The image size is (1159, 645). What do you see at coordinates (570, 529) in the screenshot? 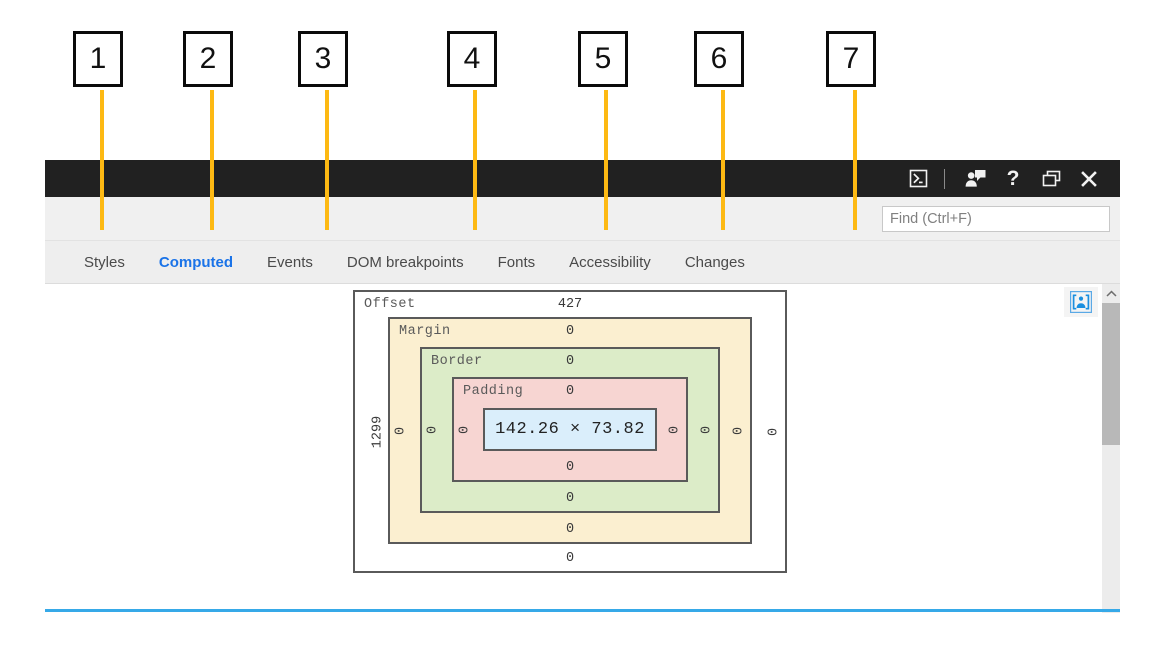
I see `margin-bottom-value: 0` at bounding box center [570, 529].